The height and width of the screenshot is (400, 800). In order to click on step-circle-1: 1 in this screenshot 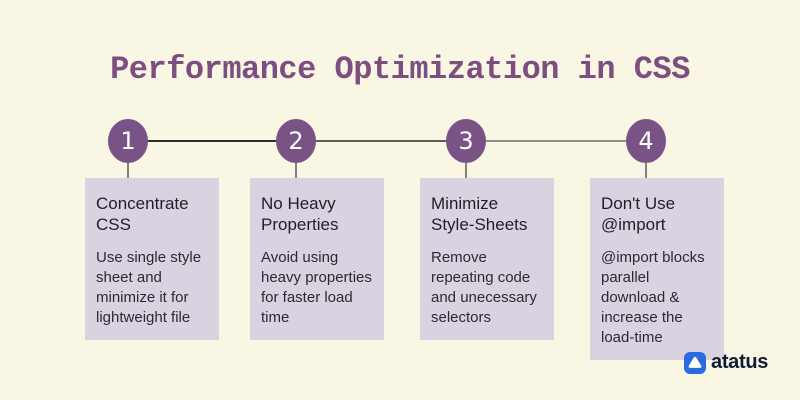, I will do `click(128, 141)`.